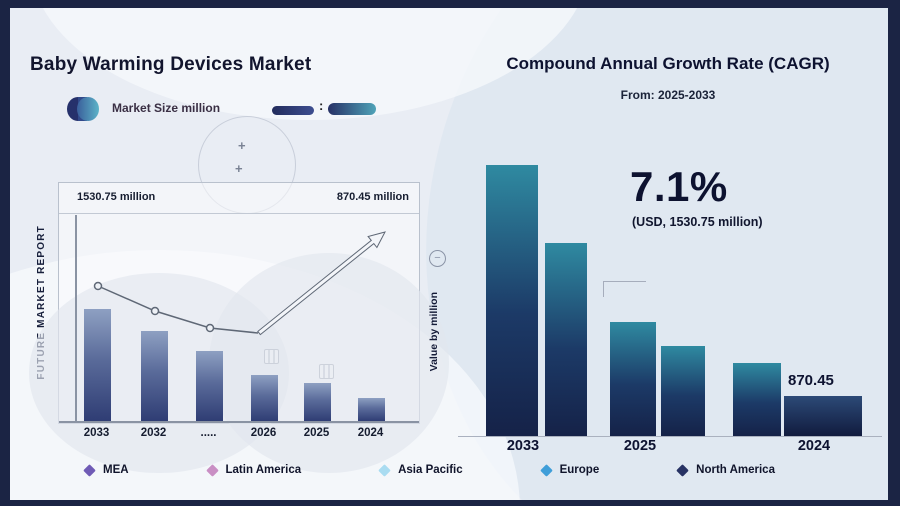  Describe the element at coordinates (633, 379) in the screenshot. I see `bar-2025-a` at that location.